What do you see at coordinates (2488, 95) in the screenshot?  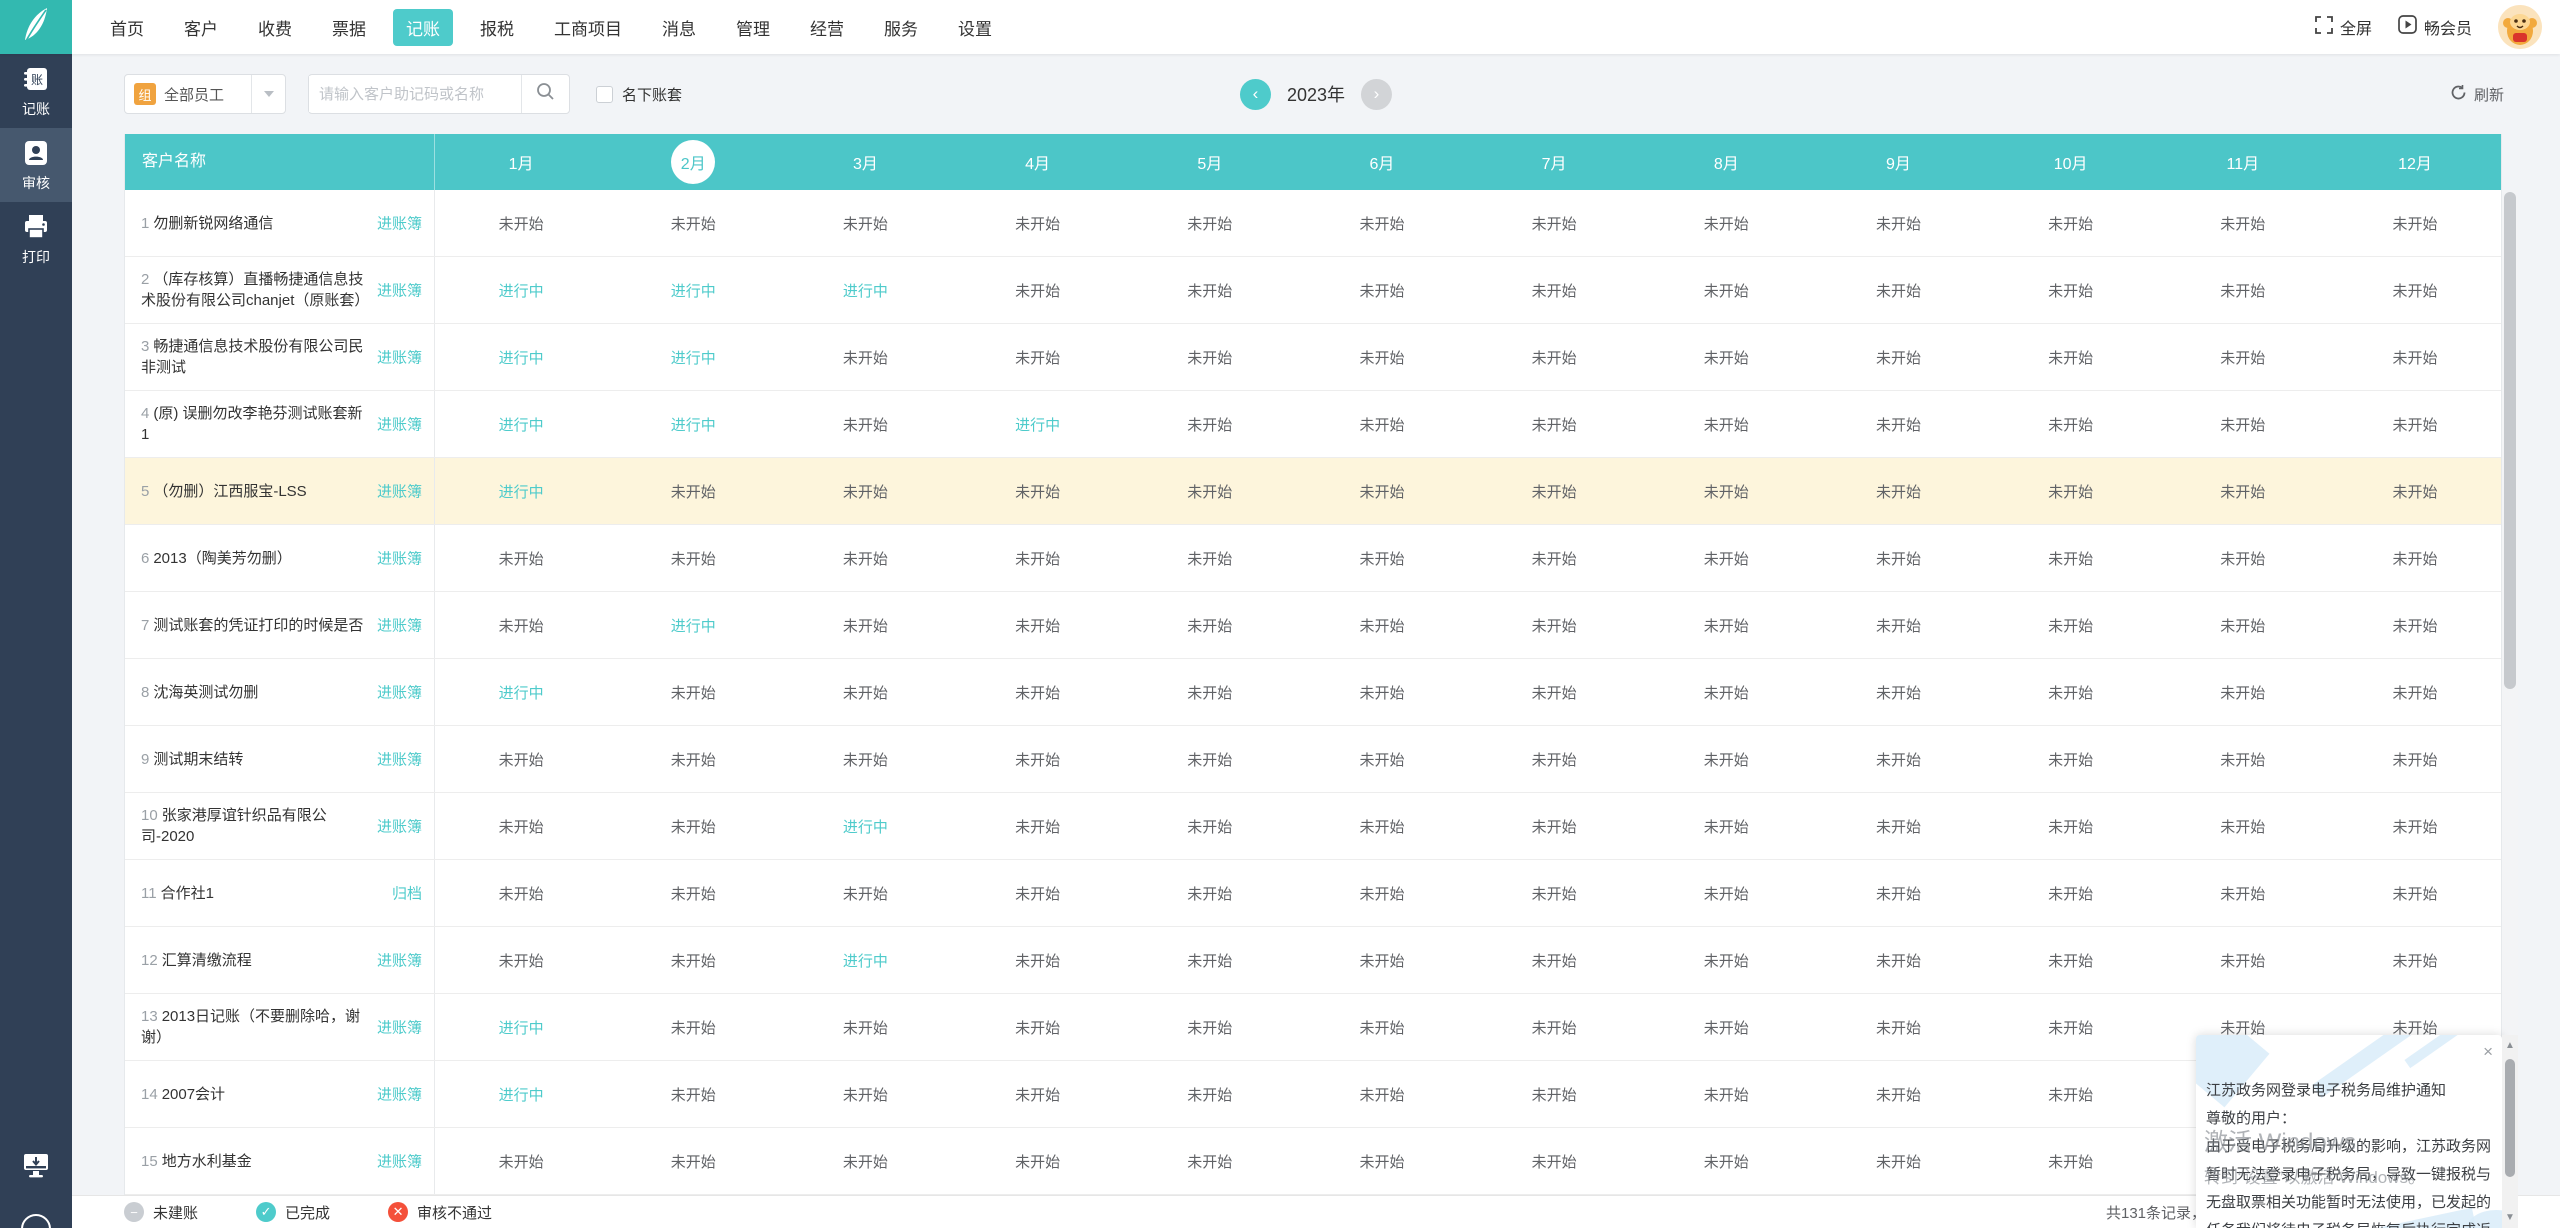 I see `refresh-label: 刷新` at bounding box center [2488, 95].